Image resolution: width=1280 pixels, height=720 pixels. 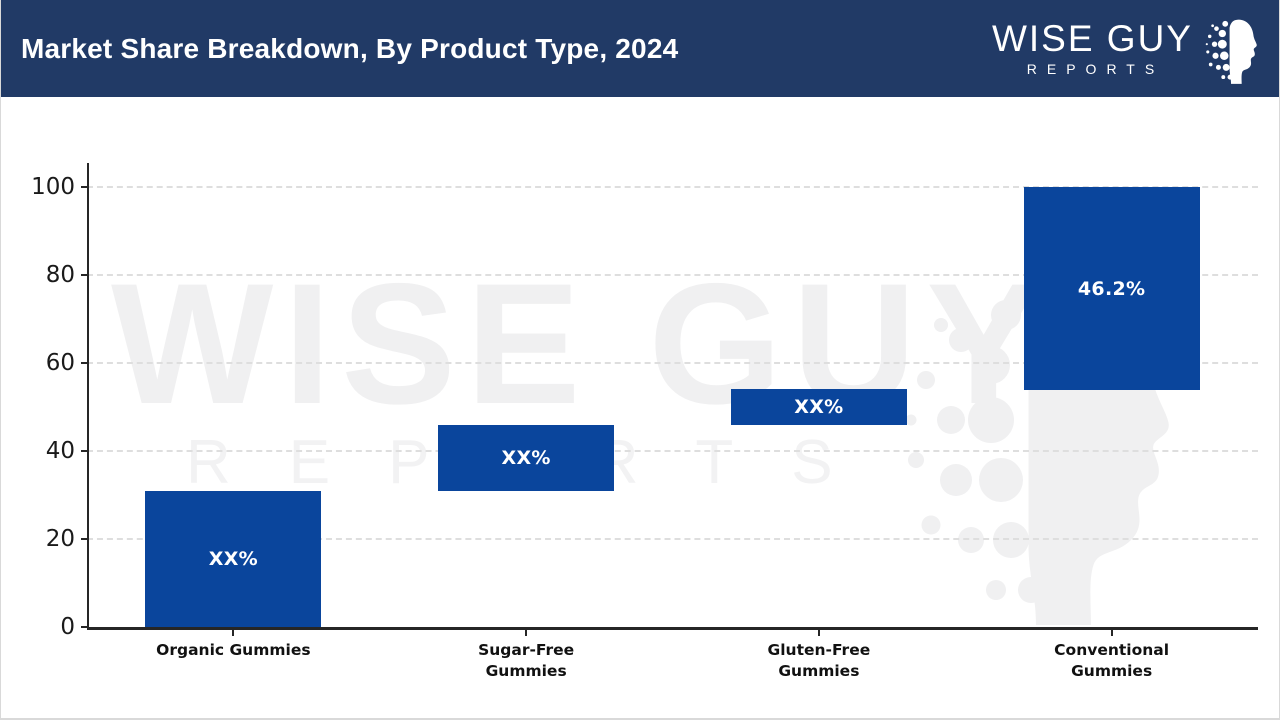 I want to click on bar-value-label: 46.2%, so click(x=1111, y=288).